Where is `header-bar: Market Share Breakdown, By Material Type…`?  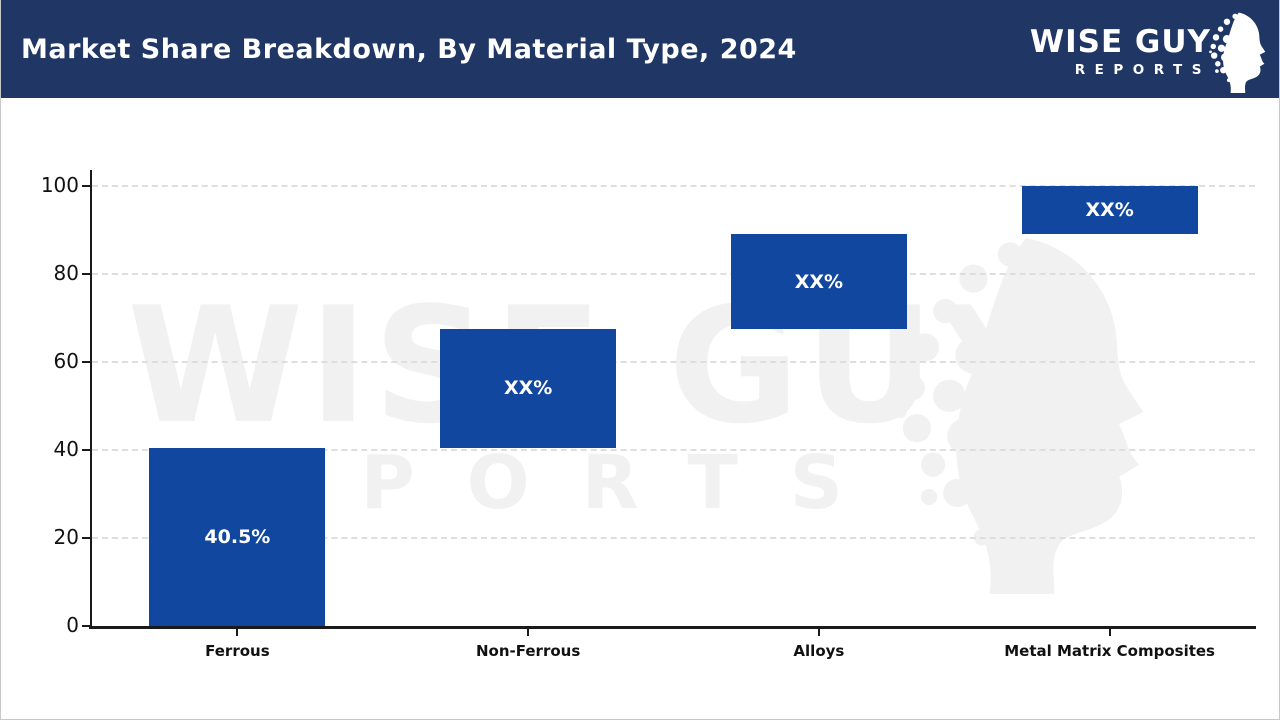 header-bar: Market Share Breakdown, By Material Type… is located at coordinates (640, 49).